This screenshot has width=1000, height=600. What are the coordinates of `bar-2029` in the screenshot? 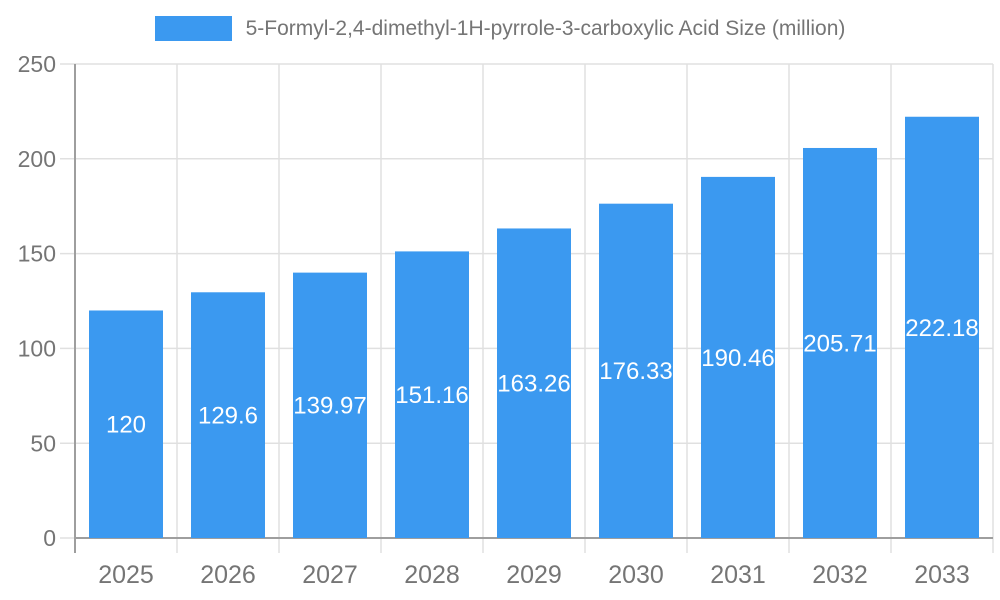 It's located at (534, 383).